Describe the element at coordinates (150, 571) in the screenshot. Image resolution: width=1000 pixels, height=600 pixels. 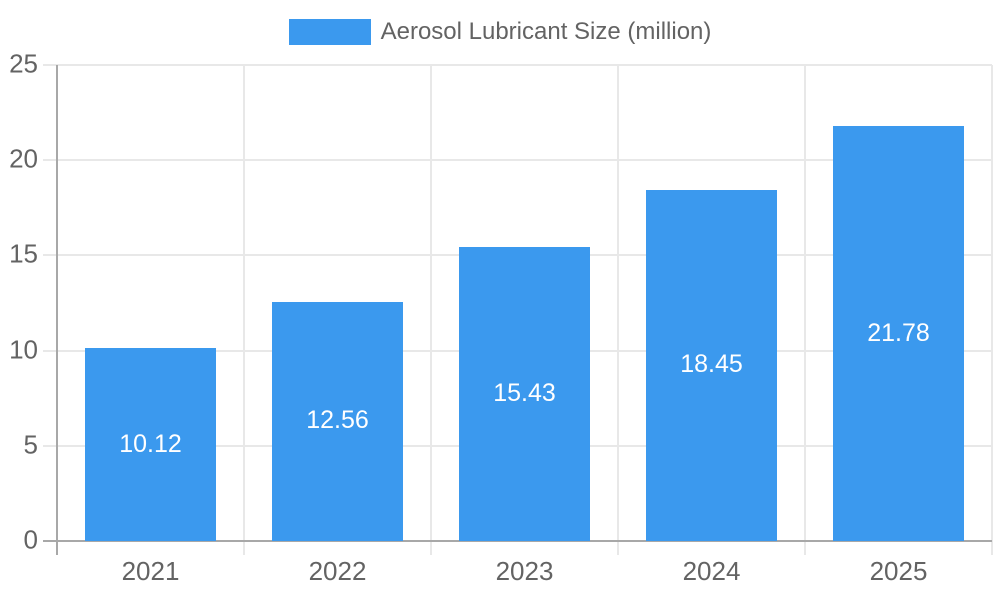
I see `x-tick-label: 2021` at that location.